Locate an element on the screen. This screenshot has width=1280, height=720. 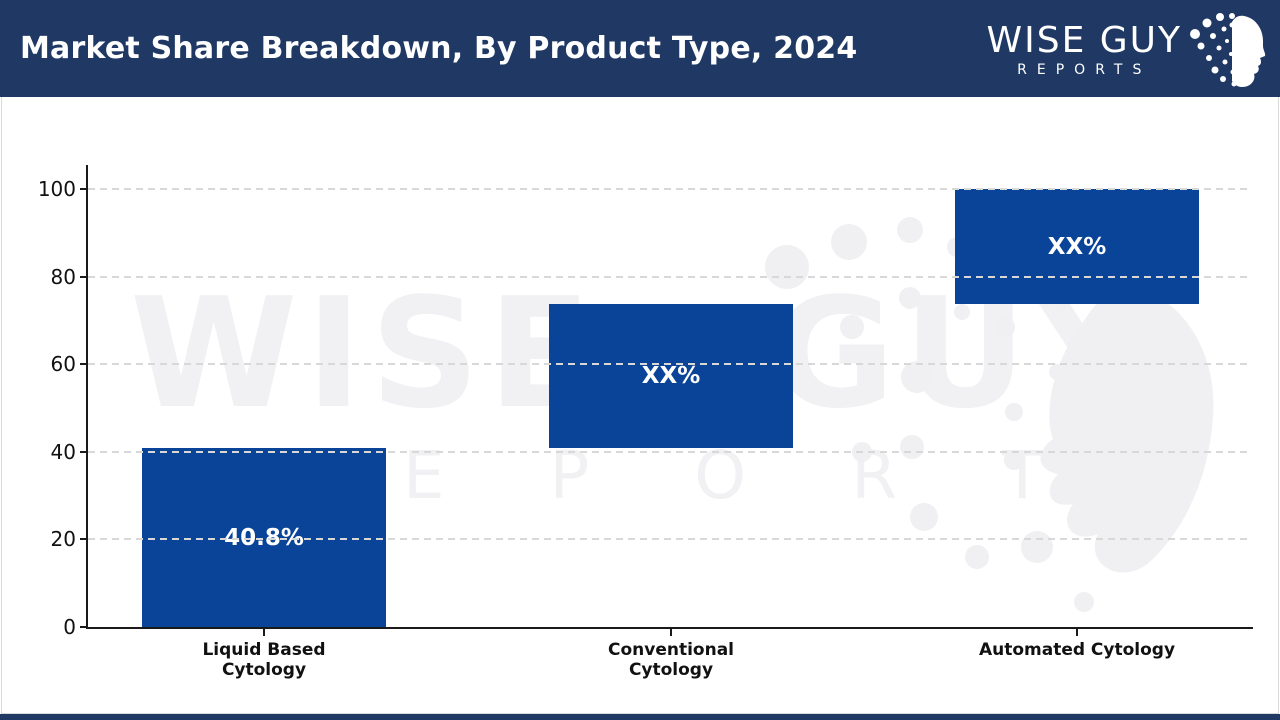
logo-subtitle: REPORTS is located at coordinates (1084, 69).